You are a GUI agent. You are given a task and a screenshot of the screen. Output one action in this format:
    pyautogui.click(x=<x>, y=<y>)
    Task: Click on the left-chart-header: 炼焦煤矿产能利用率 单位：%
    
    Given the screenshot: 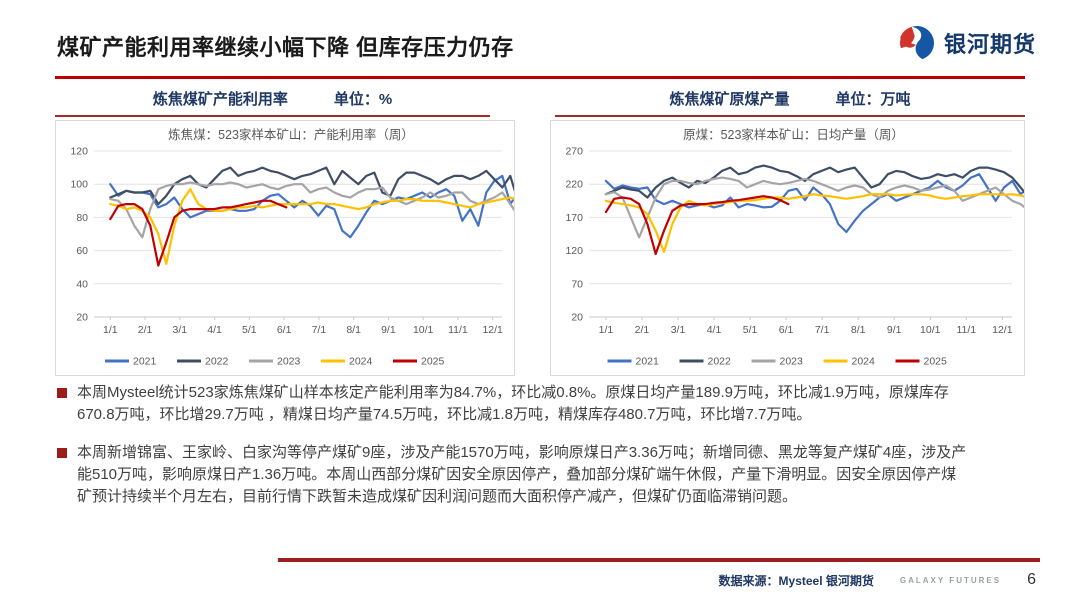 What is the action you would take?
    pyautogui.click(x=272, y=102)
    